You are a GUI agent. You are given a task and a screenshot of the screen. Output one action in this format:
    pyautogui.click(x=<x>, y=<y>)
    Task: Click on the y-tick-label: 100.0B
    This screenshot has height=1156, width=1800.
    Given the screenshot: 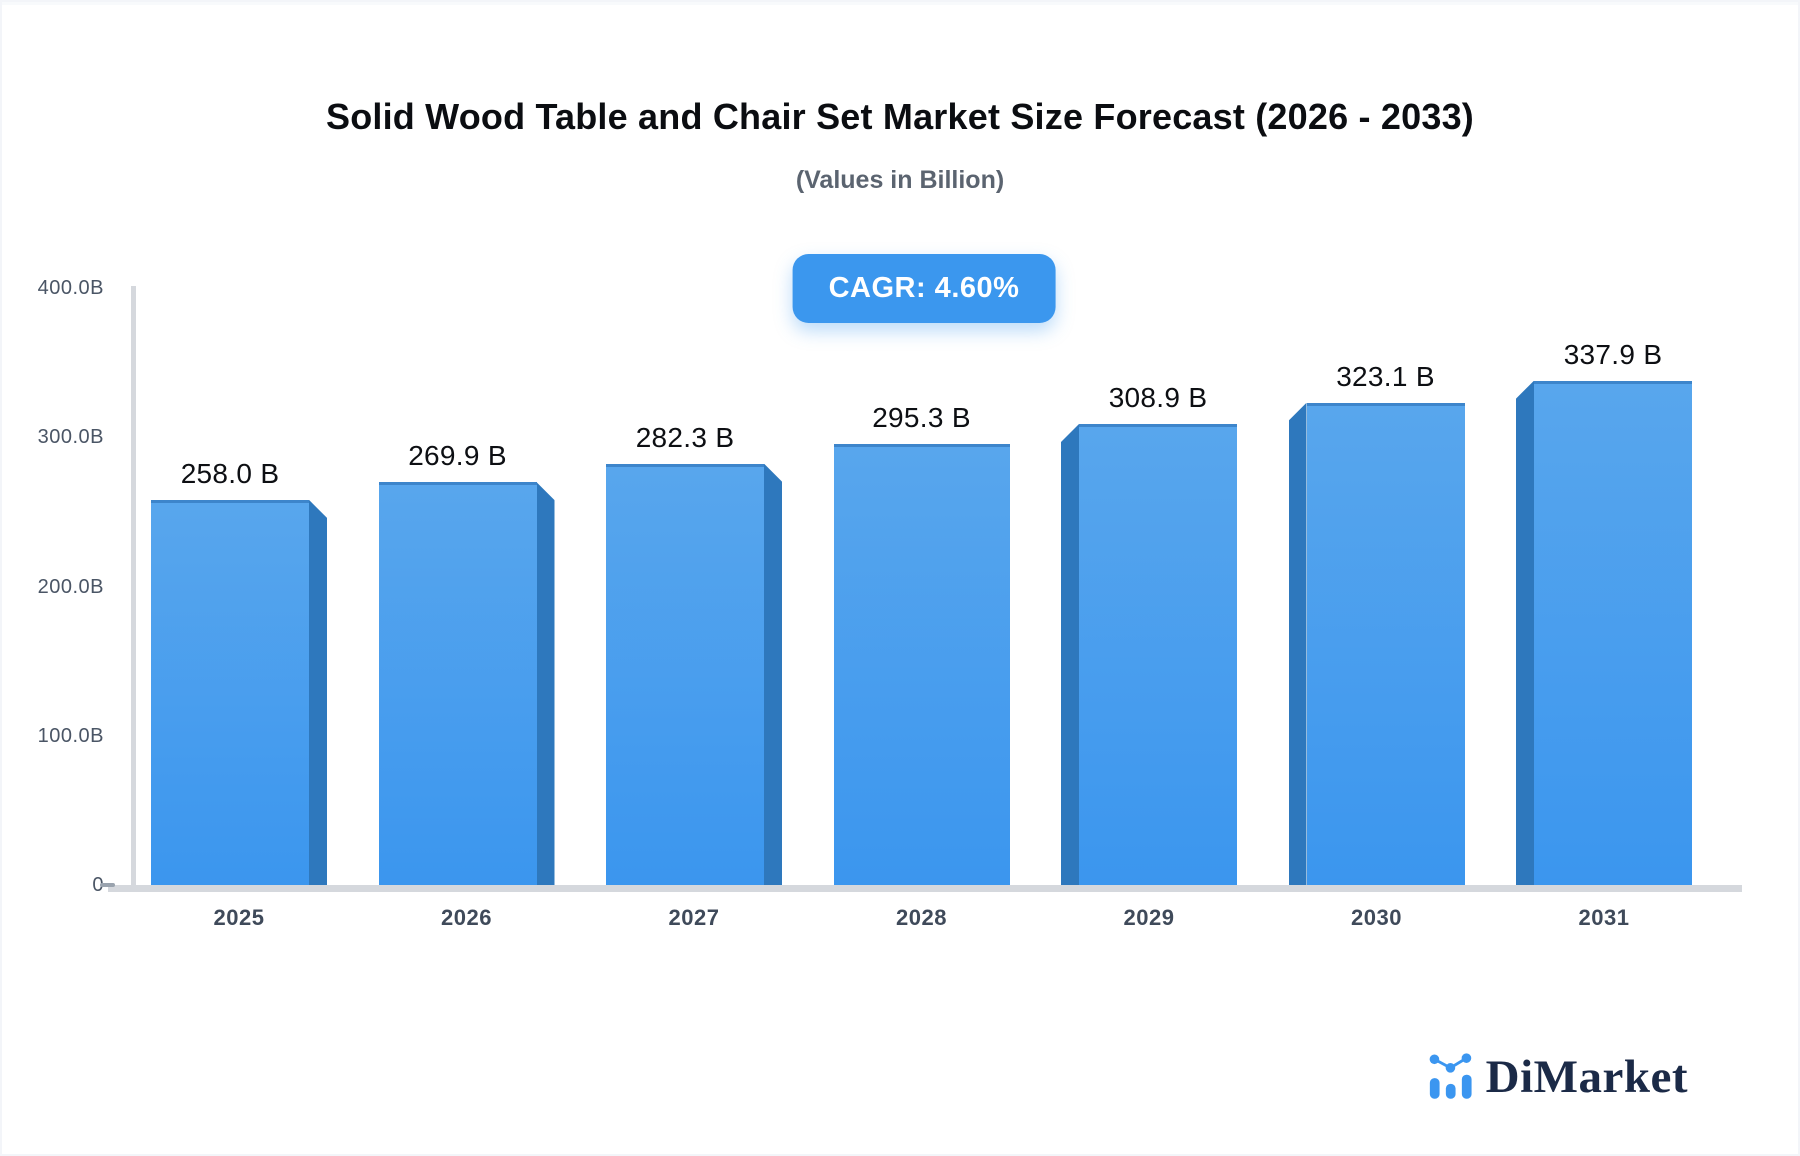 What is the action you would take?
    pyautogui.click(x=70, y=735)
    